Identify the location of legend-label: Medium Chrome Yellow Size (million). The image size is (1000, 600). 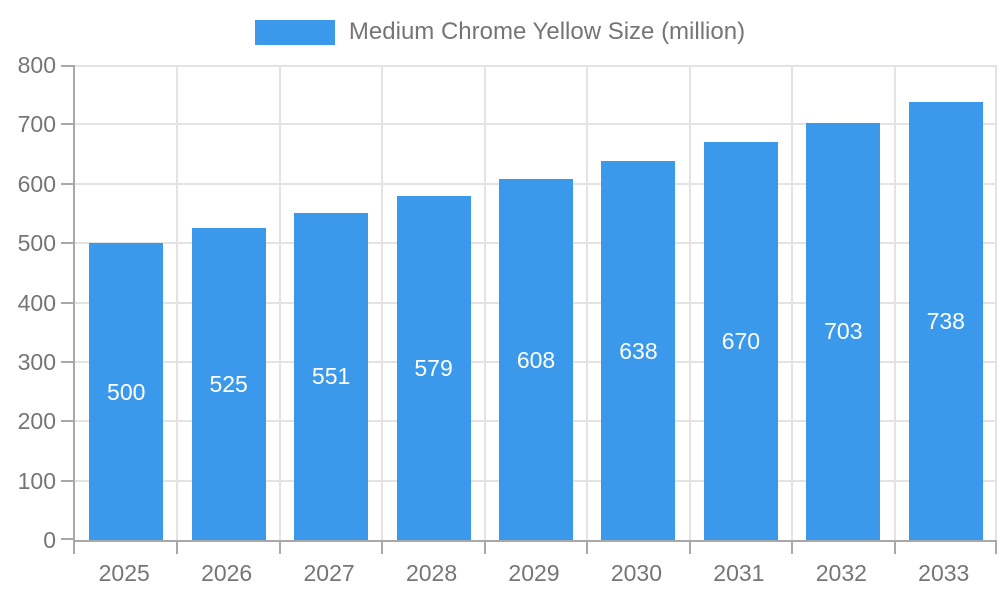
(547, 31).